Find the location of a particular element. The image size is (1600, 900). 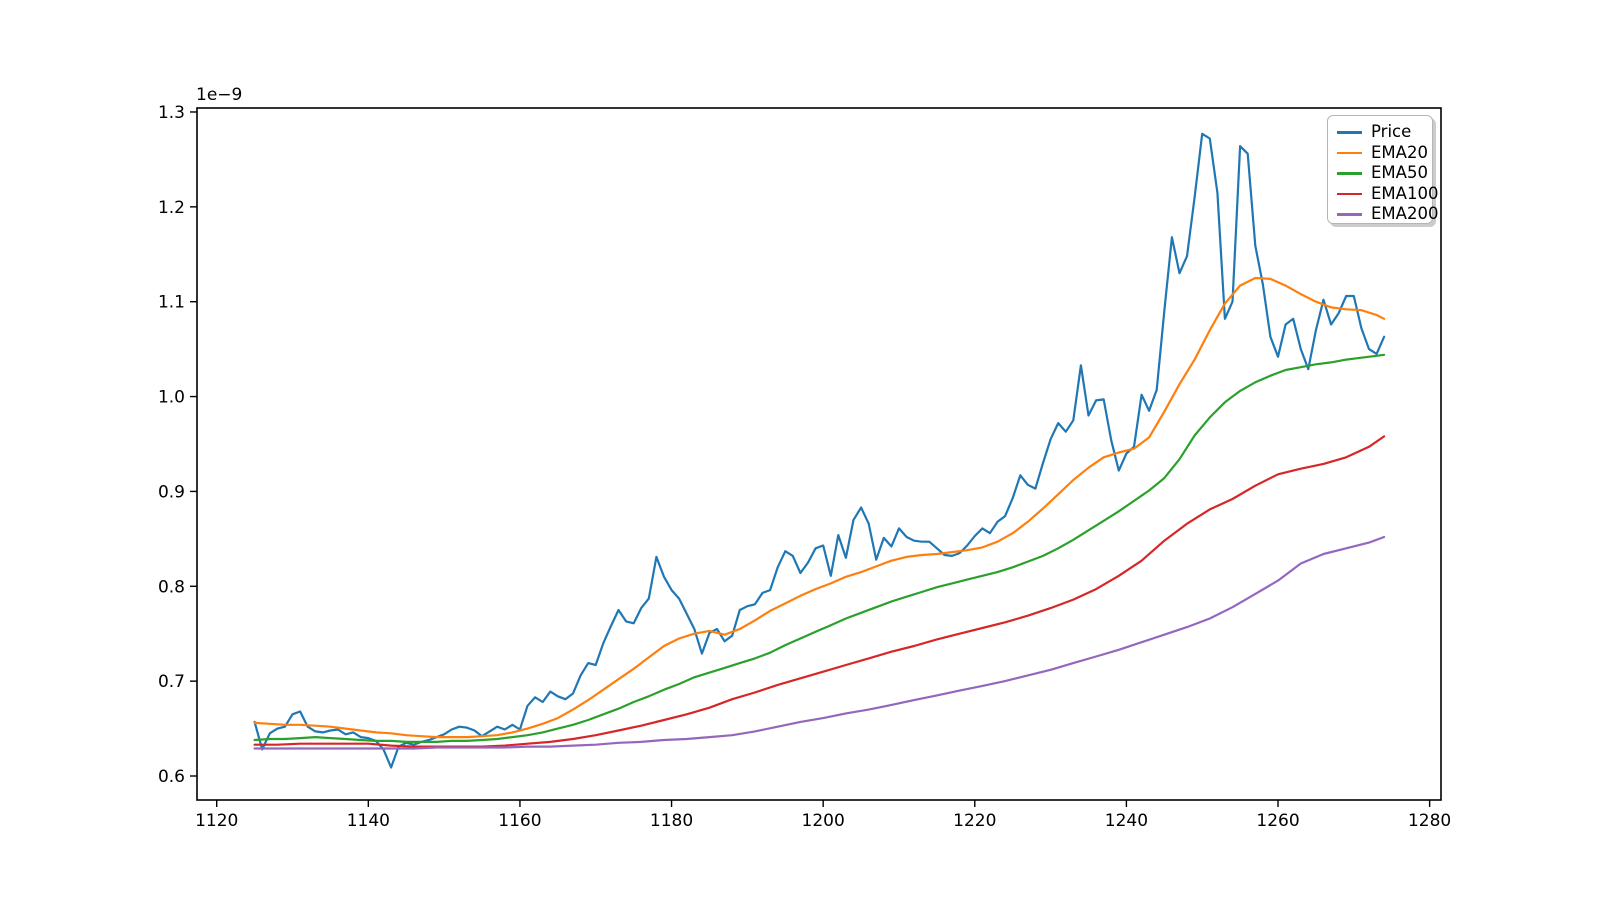

x-tick-label: 1160 is located at coordinates (519, 821).